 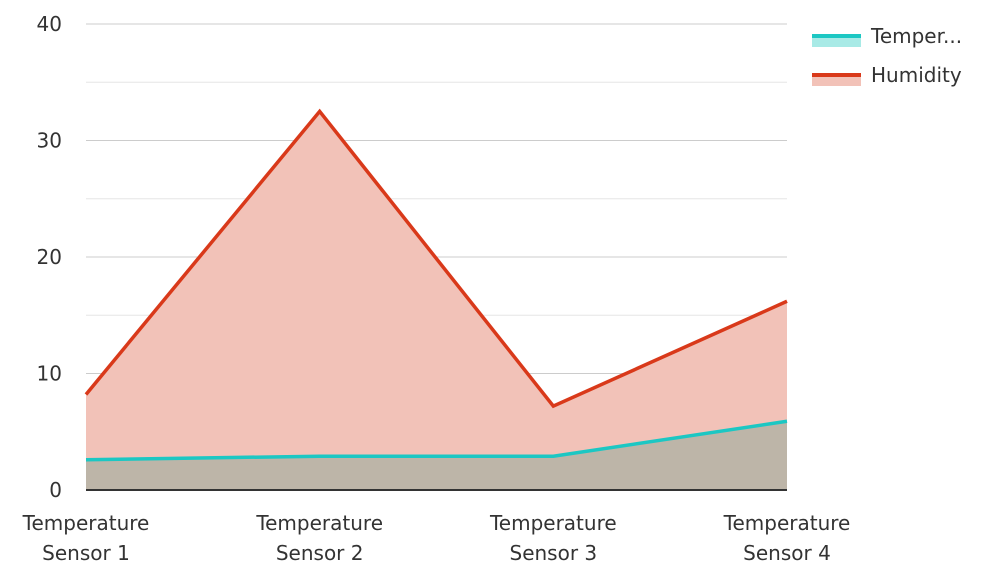 What do you see at coordinates (49, 141) in the screenshot?
I see `y-tick-label: 30` at bounding box center [49, 141].